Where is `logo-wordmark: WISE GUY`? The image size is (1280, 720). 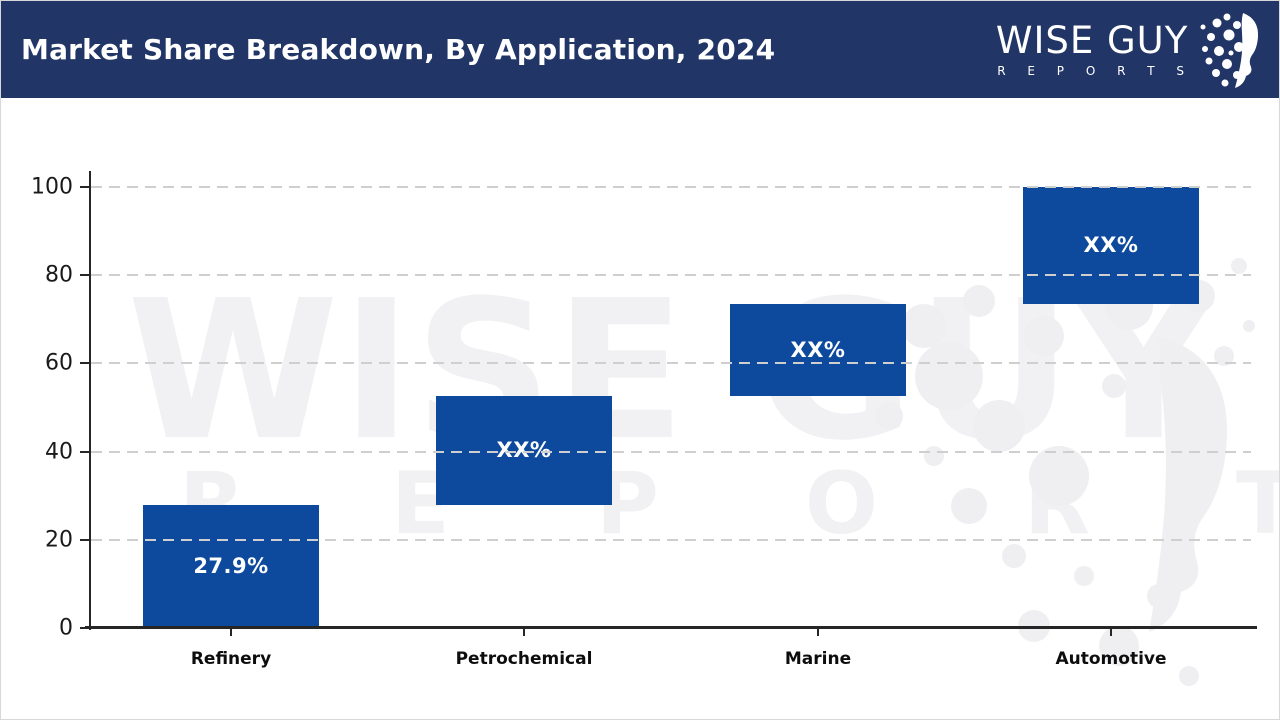
logo-wordmark: WISE GUY is located at coordinates (1092, 40).